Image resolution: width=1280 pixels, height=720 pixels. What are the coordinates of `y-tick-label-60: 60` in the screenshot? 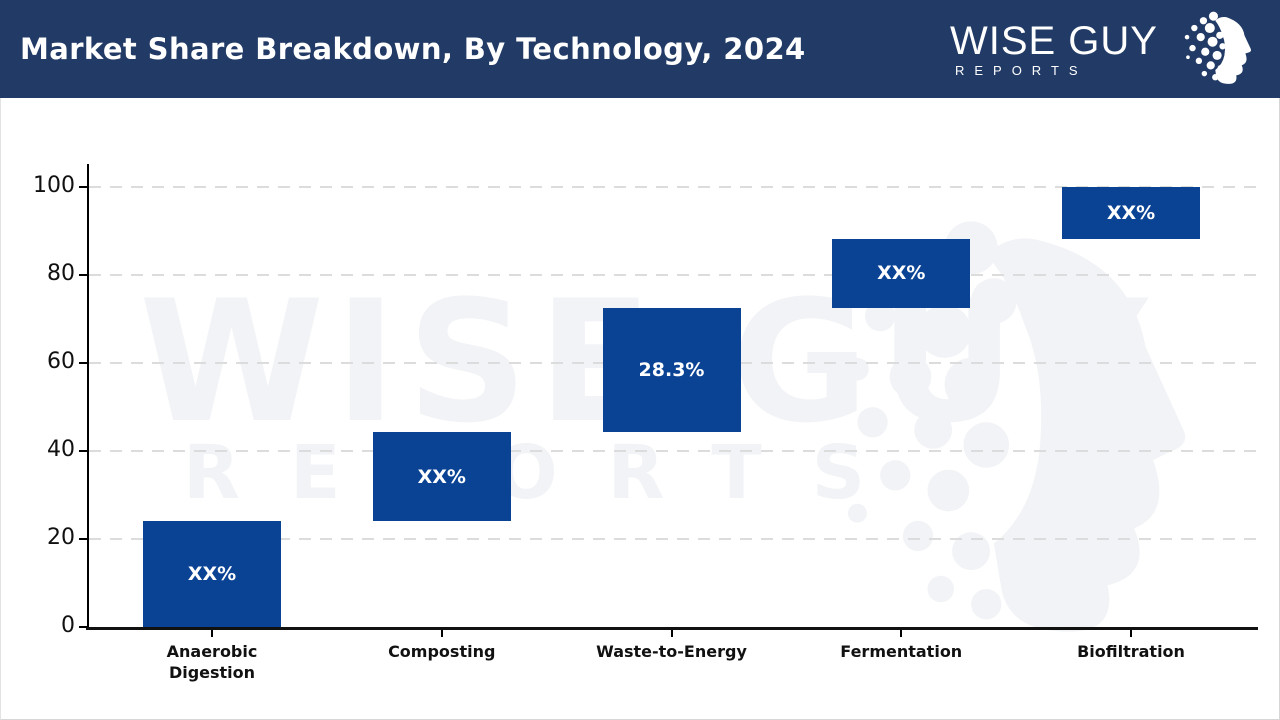 It's located at (61, 361).